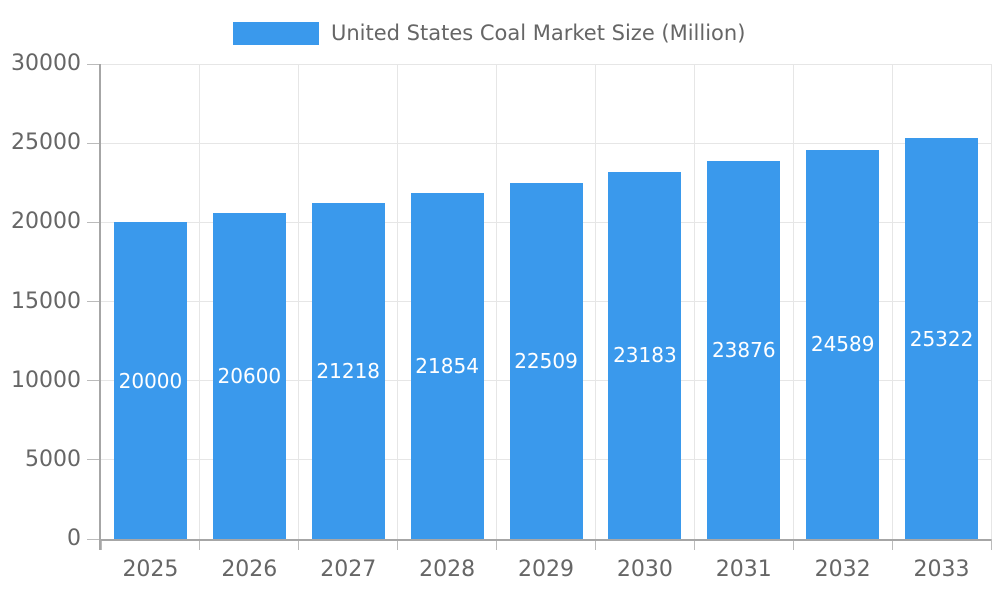 The width and height of the screenshot is (1000, 600). Describe the element at coordinates (447, 569) in the screenshot. I see `x-axis-tick-label: 2028` at that location.